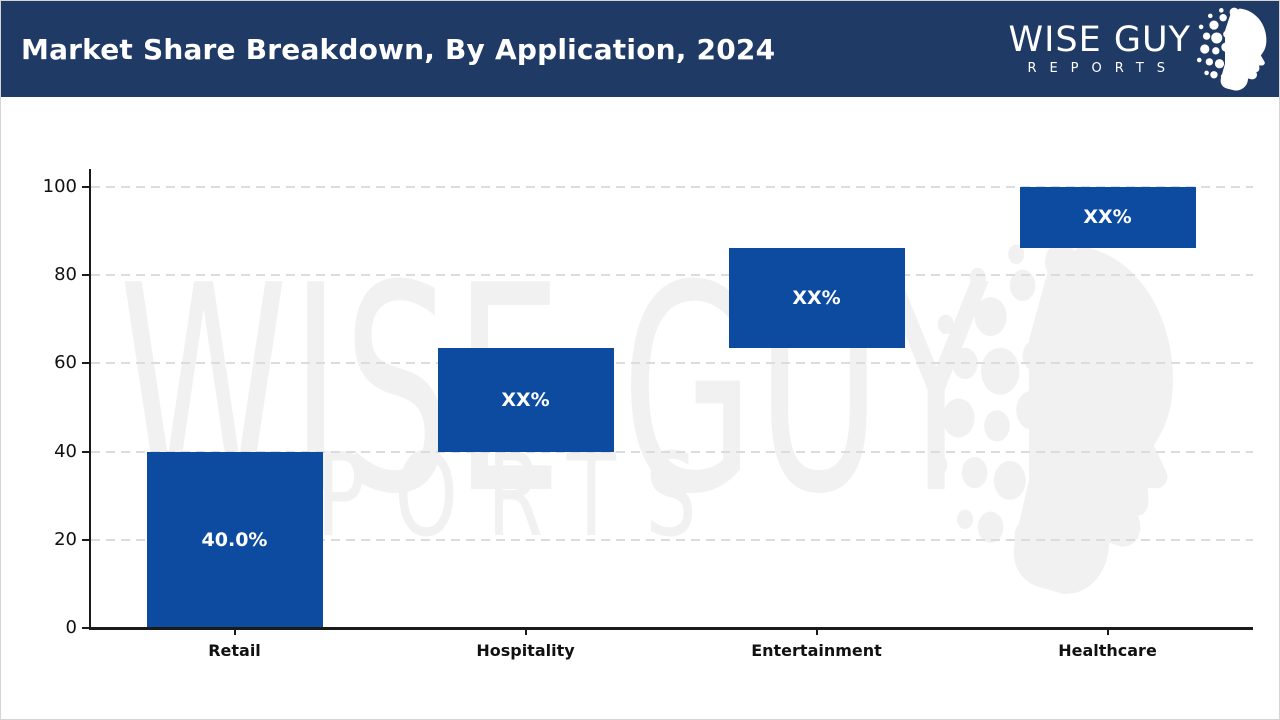 This screenshot has width=1280, height=720. Describe the element at coordinates (90, 399) in the screenshot. I see `y-axis-line` at that location.